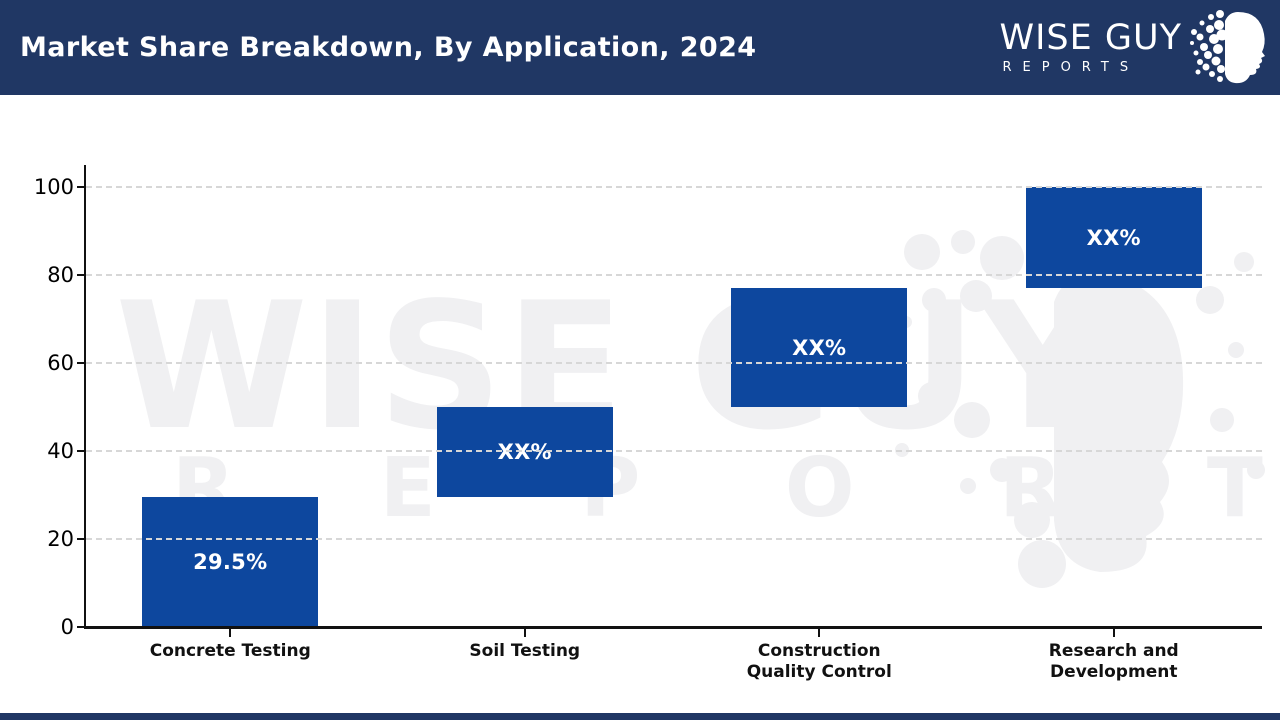 Image resolution: width=1280 pixels, height=720 pixels. I want to click on x-category-label-line: Research and, so click(1113, 651).